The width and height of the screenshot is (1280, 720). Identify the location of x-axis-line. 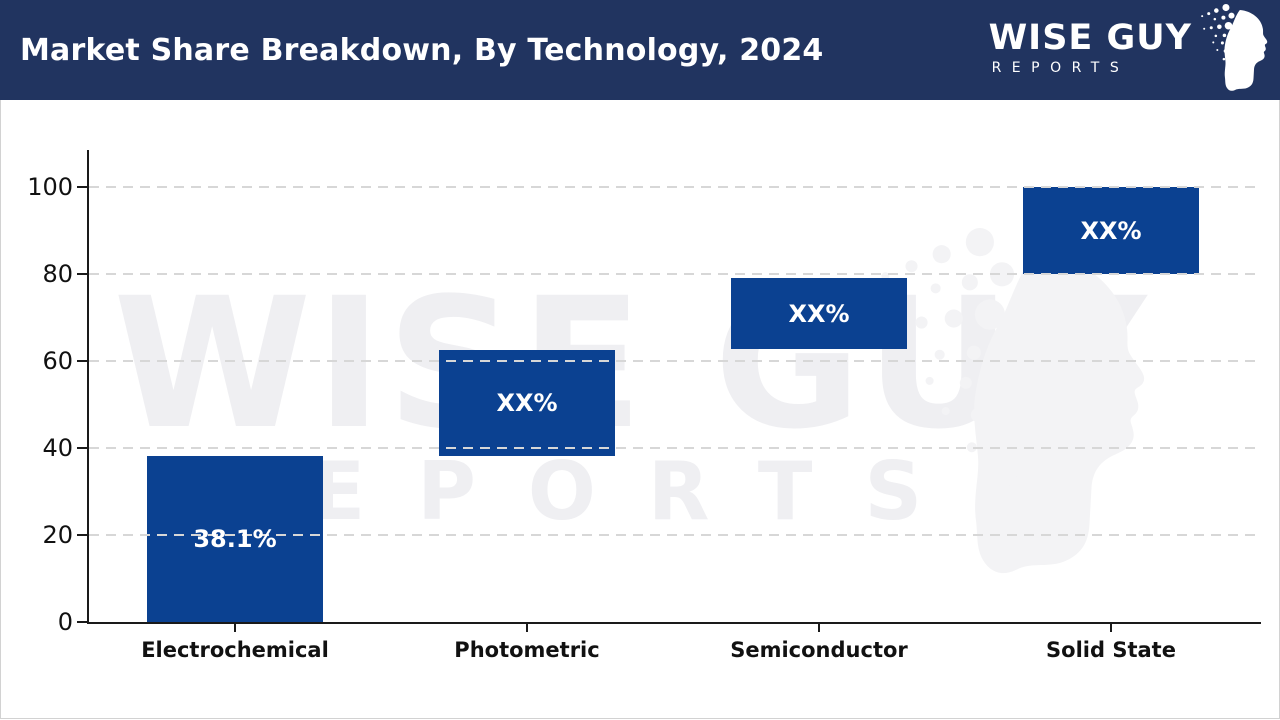
(674, 623).